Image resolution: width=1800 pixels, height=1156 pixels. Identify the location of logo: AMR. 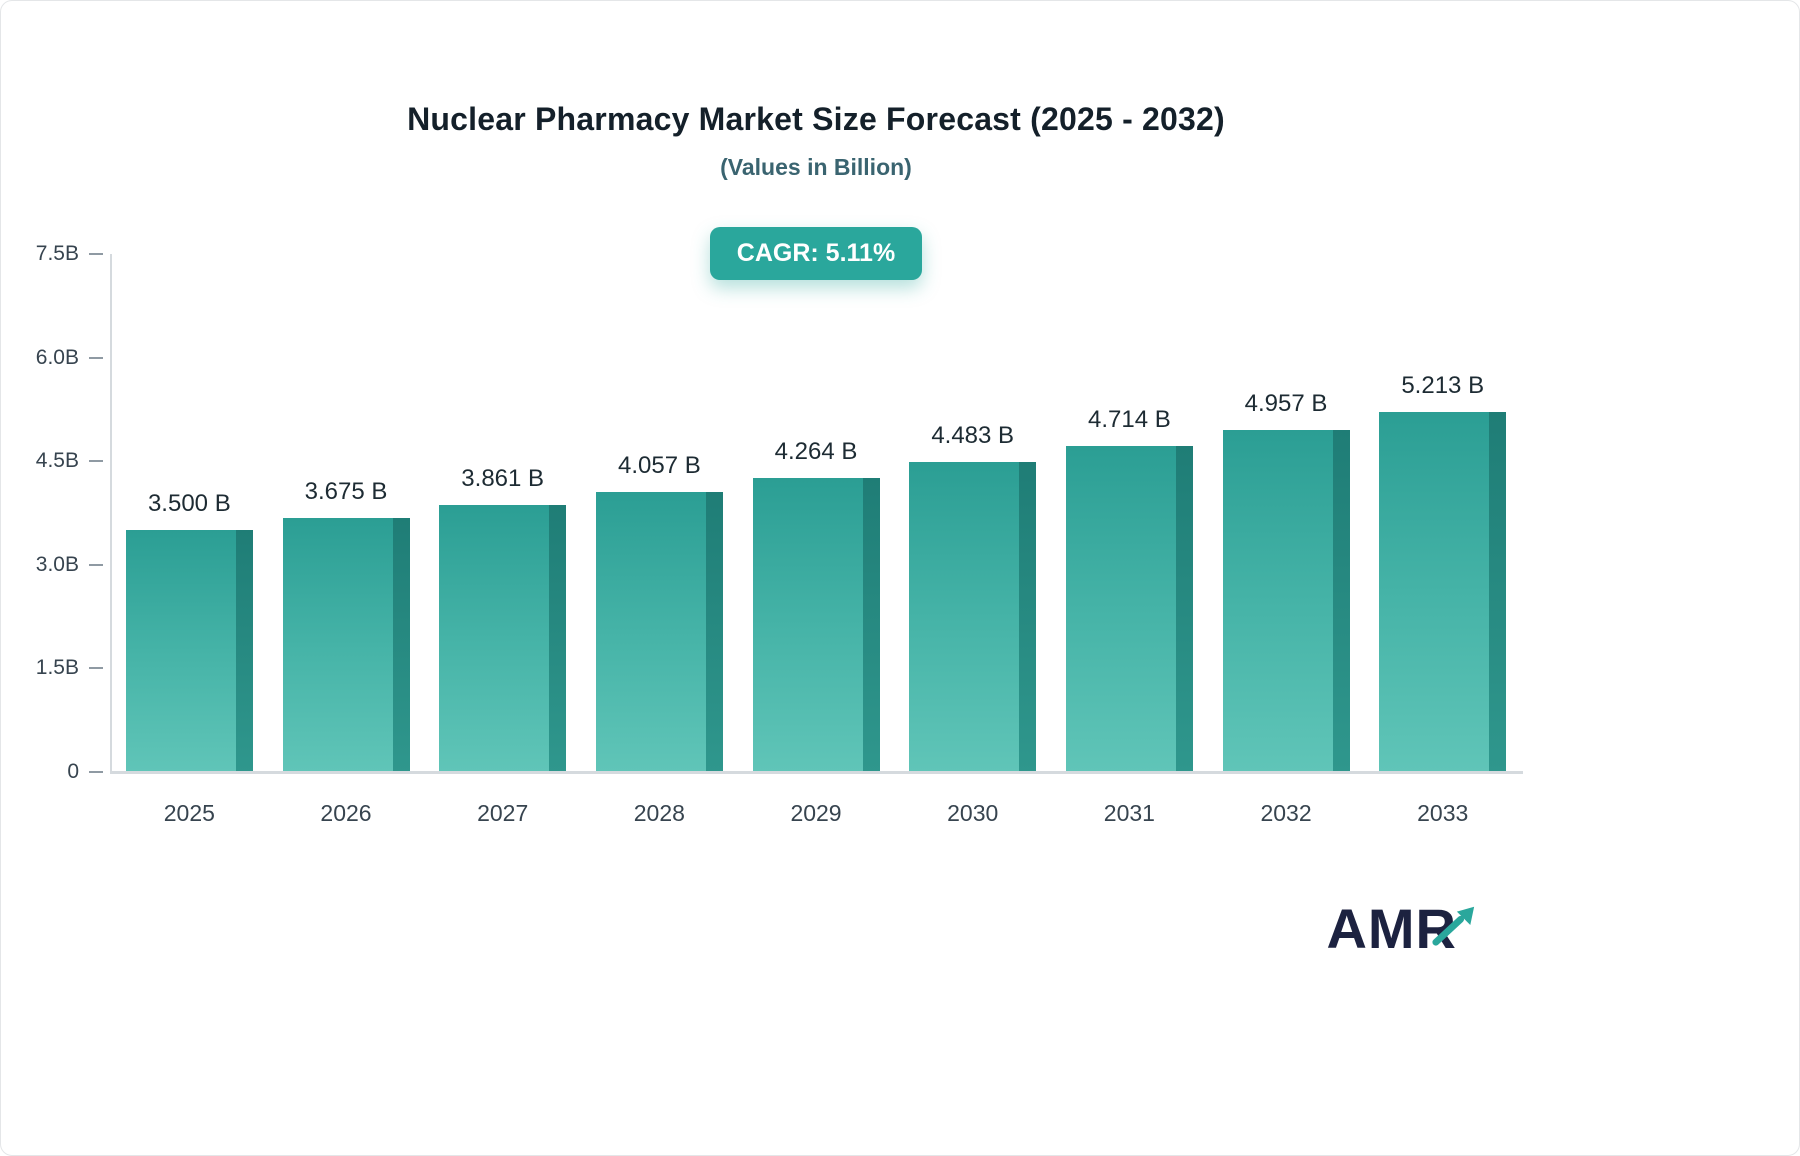
(1401, 928).